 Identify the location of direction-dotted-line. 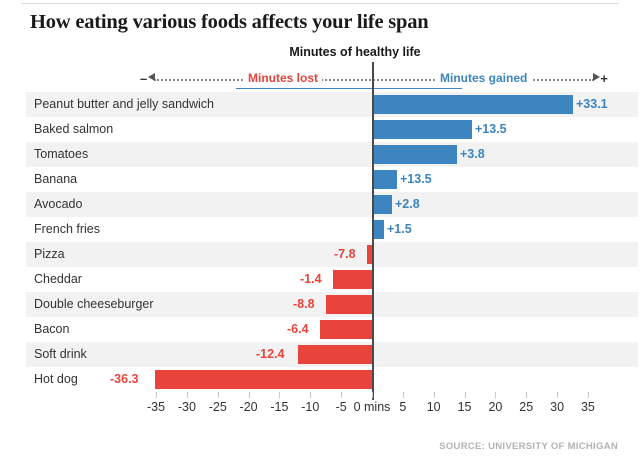
(374, 80).